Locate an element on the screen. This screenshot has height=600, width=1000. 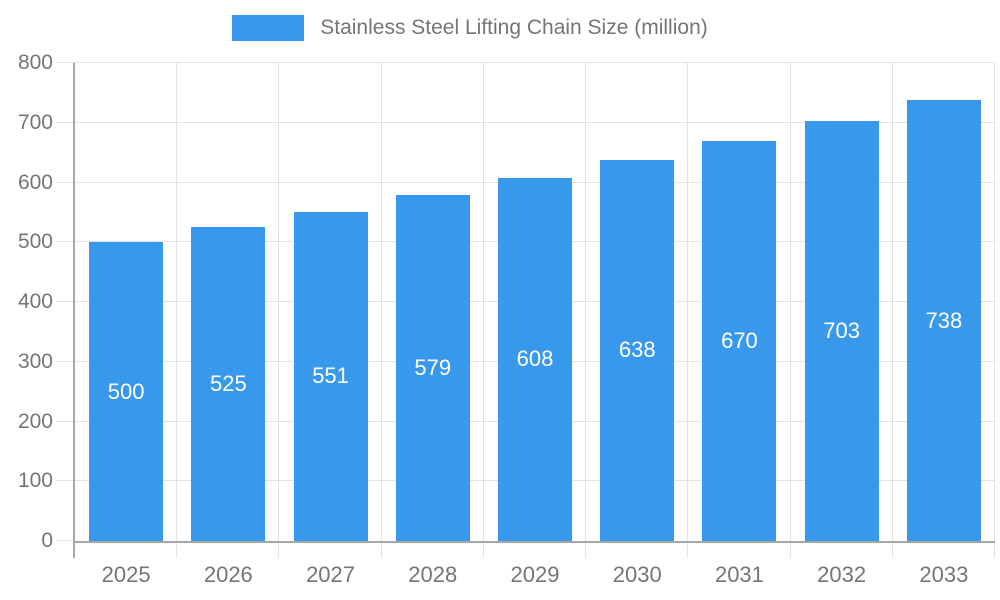
x-axis-label: 2028 is located at coordinates (433, 574).